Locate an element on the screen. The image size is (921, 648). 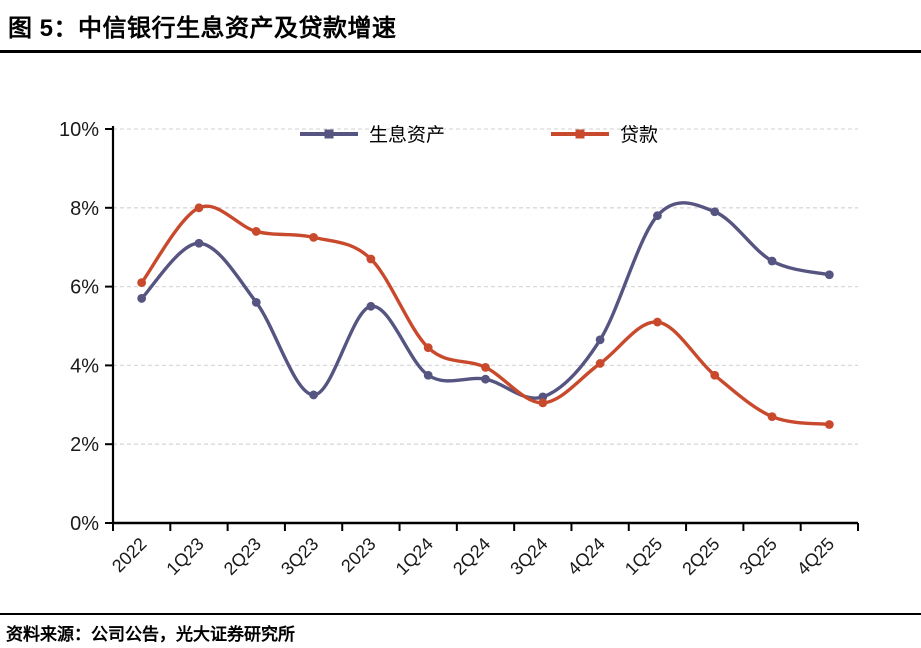
x-tick-label: 4Q24 is located at coordinates (586, 556).